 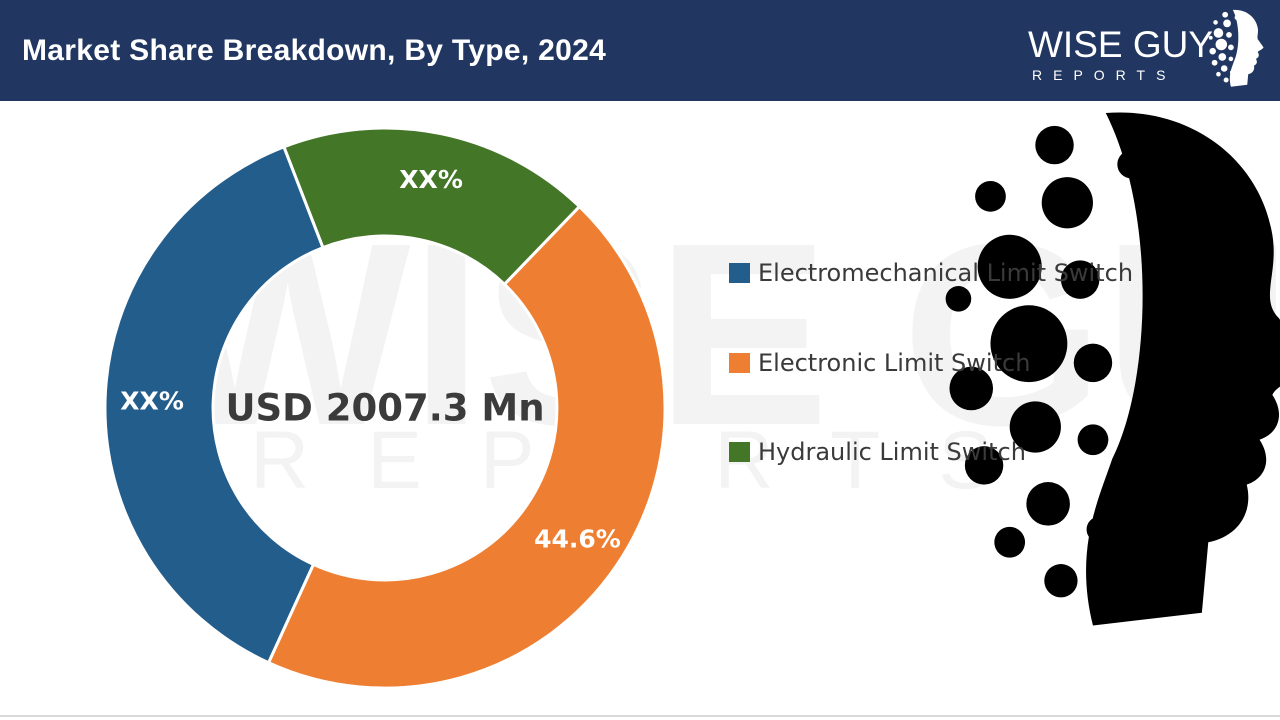 What do you see at coordinates (640, 716) in the screenshot?
I see `bottom-divider` at bounding box center [640, 716].